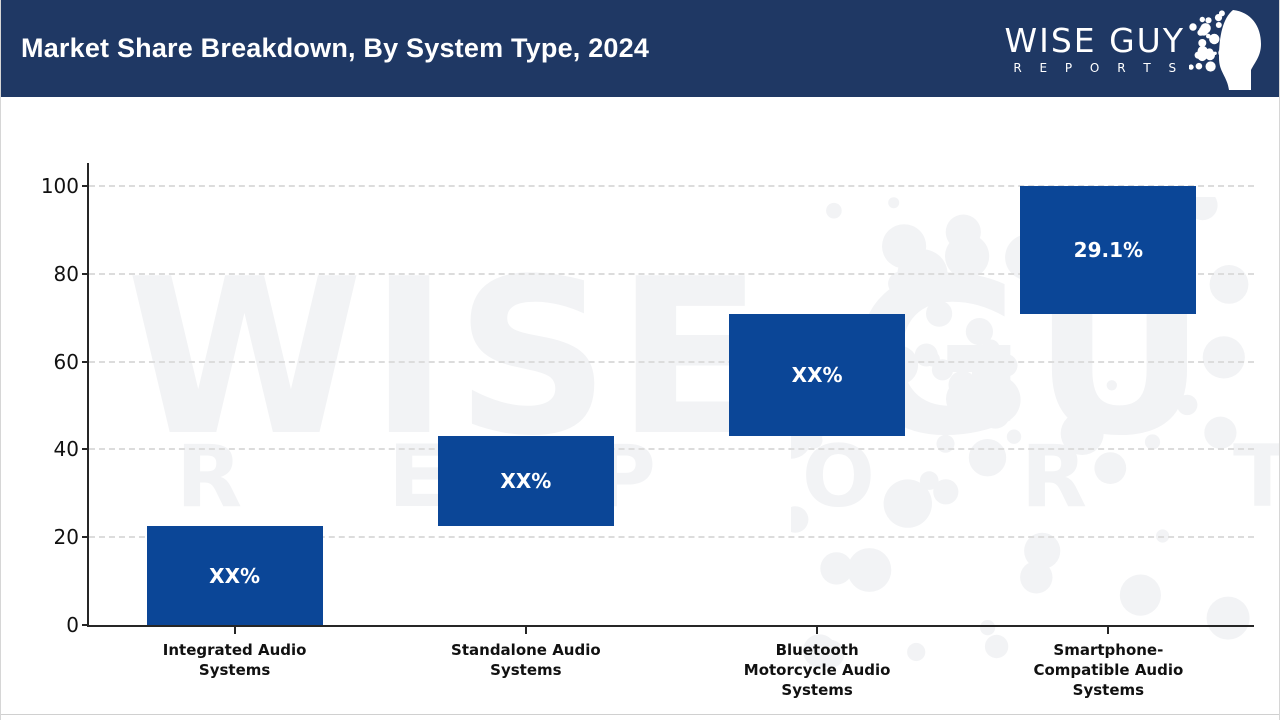 The height and width of the screenshot is (720, 1280). What do you see at coordinates (66, 273) in the screenshot?
I see `y-tick-label: 80` at bounding box center [66, 273].